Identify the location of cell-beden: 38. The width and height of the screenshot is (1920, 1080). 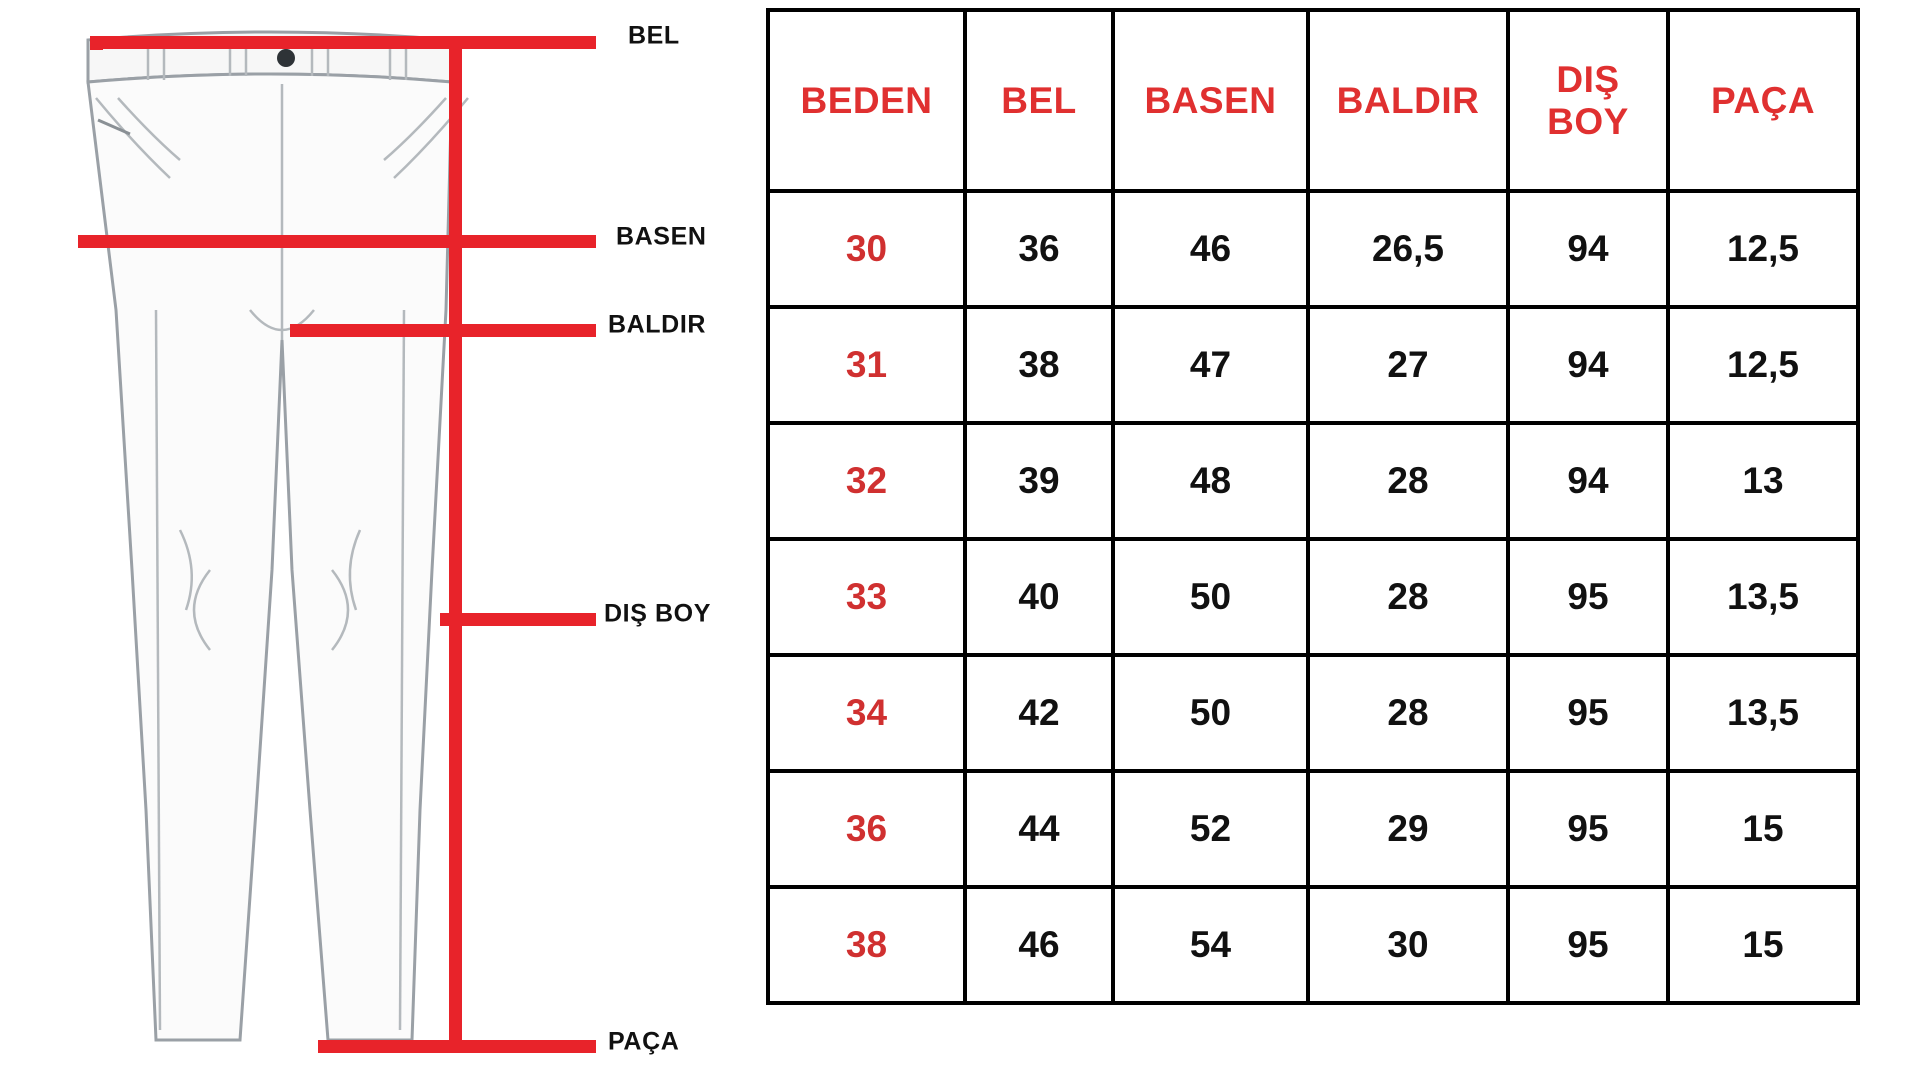
(866, 945).